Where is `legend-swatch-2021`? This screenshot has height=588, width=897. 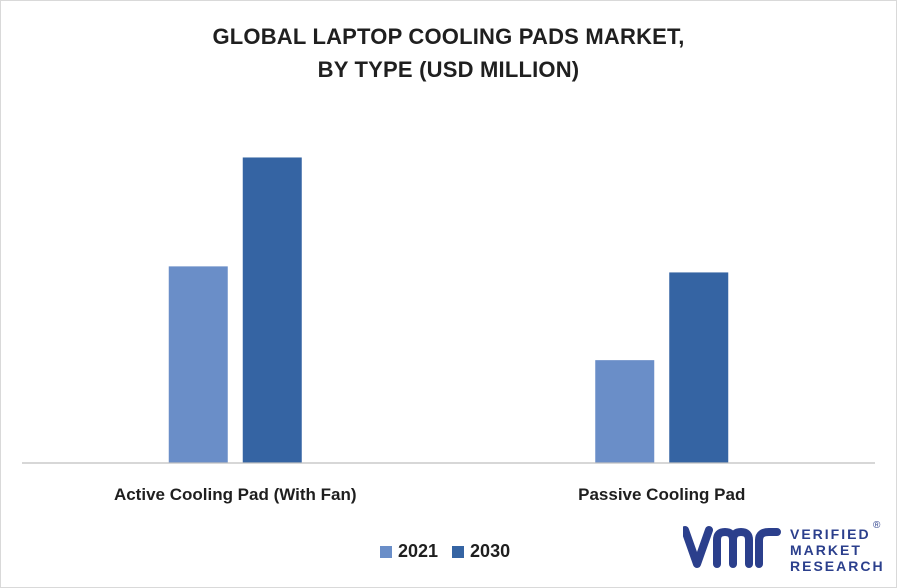 legend-swatch-2021 is located at coordinates (386, 551).